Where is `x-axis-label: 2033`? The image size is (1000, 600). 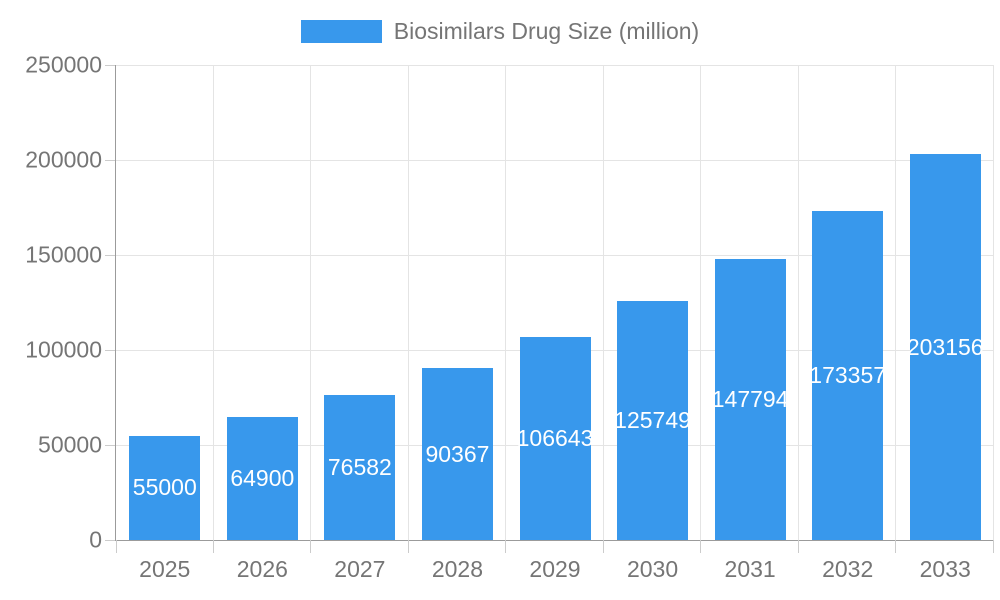 x-axis-label: 2033 is located at coordinates (945, 569).